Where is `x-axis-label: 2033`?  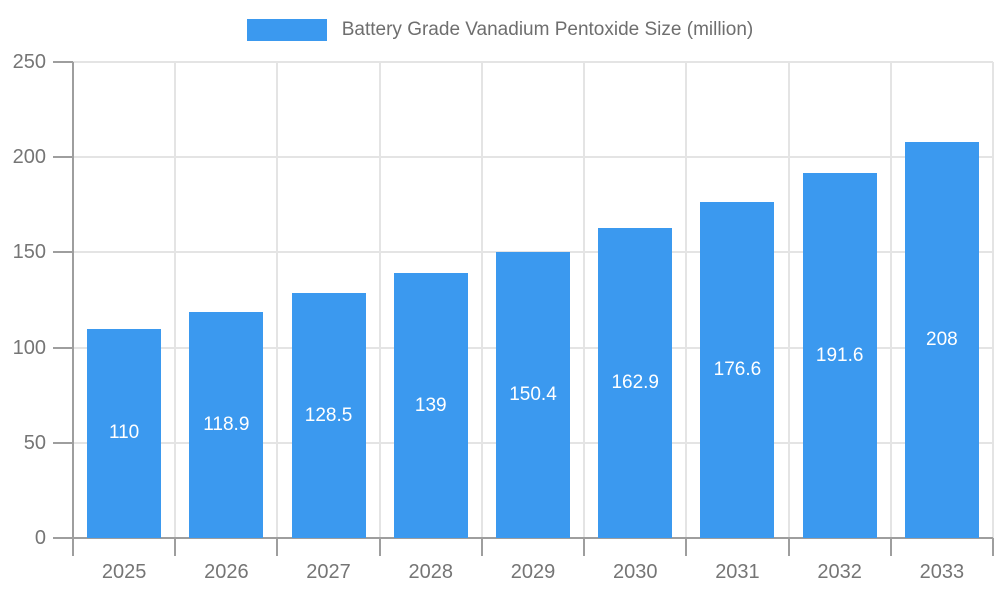 x-axis-label: 2033 is located at coordinates (942, 572).